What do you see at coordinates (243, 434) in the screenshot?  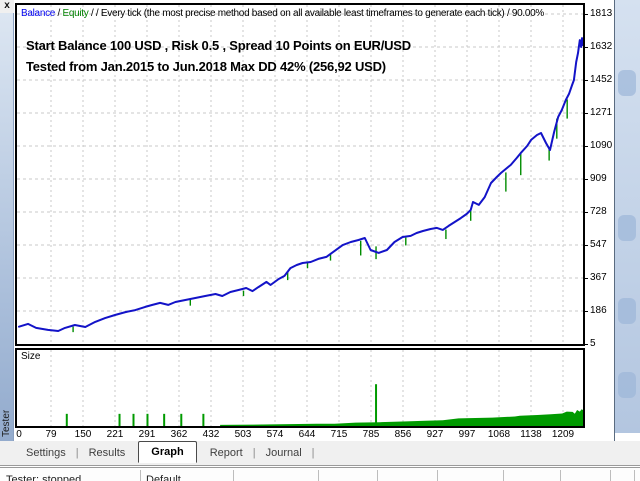 I see `x-tick-label: 503` at bounding box center [243, 434].